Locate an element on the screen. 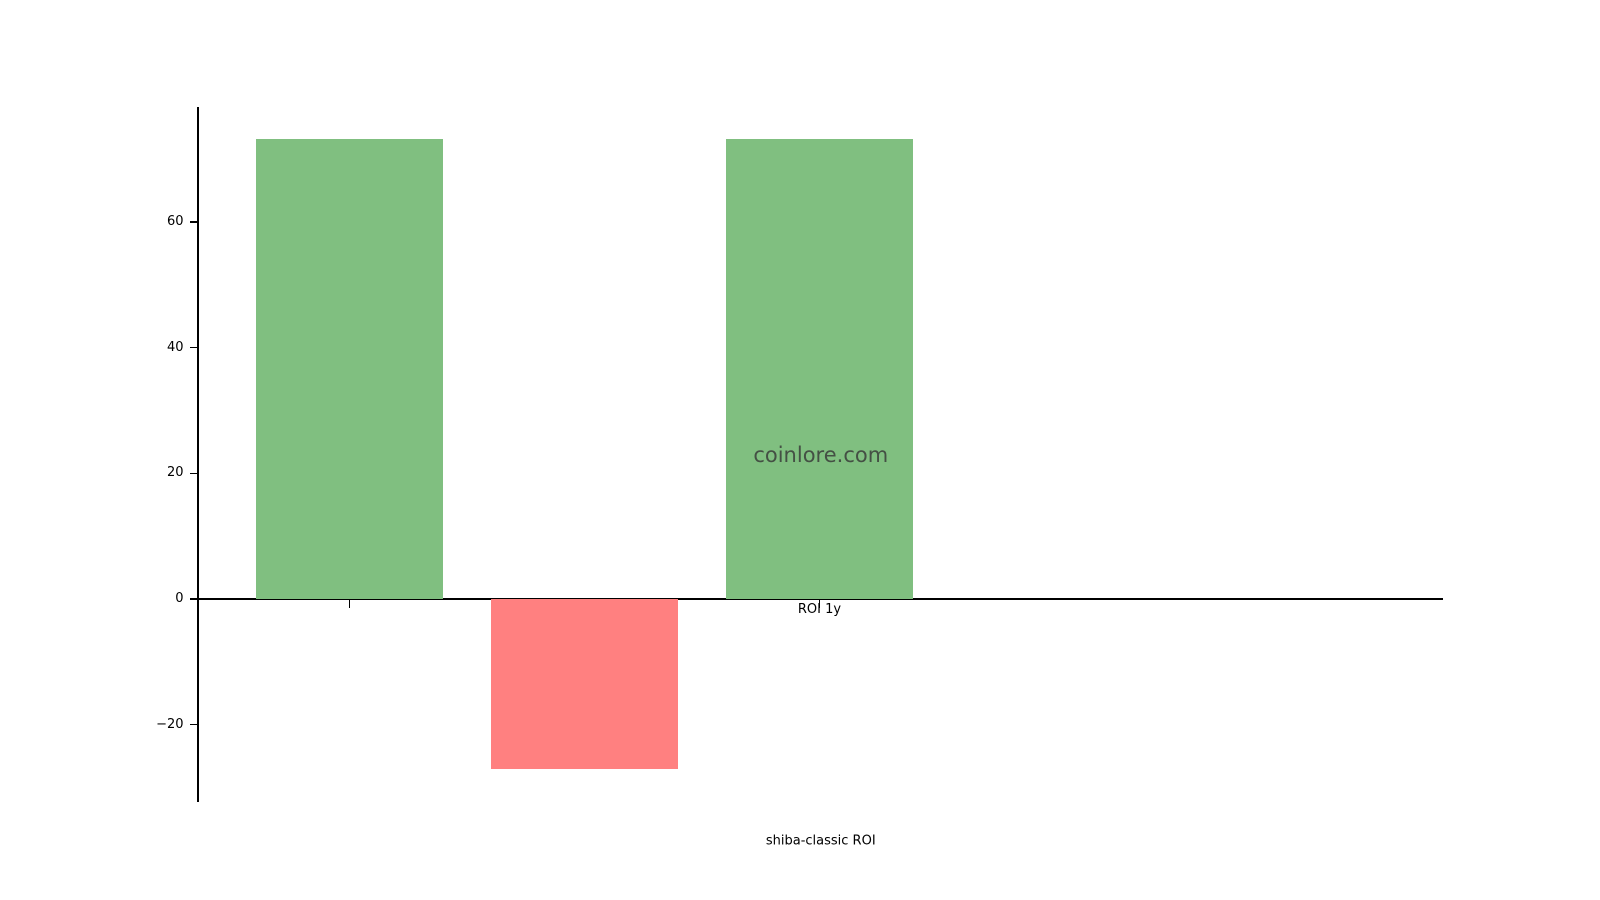  y-tick-label: 0 is located at coordinates (179, 598).